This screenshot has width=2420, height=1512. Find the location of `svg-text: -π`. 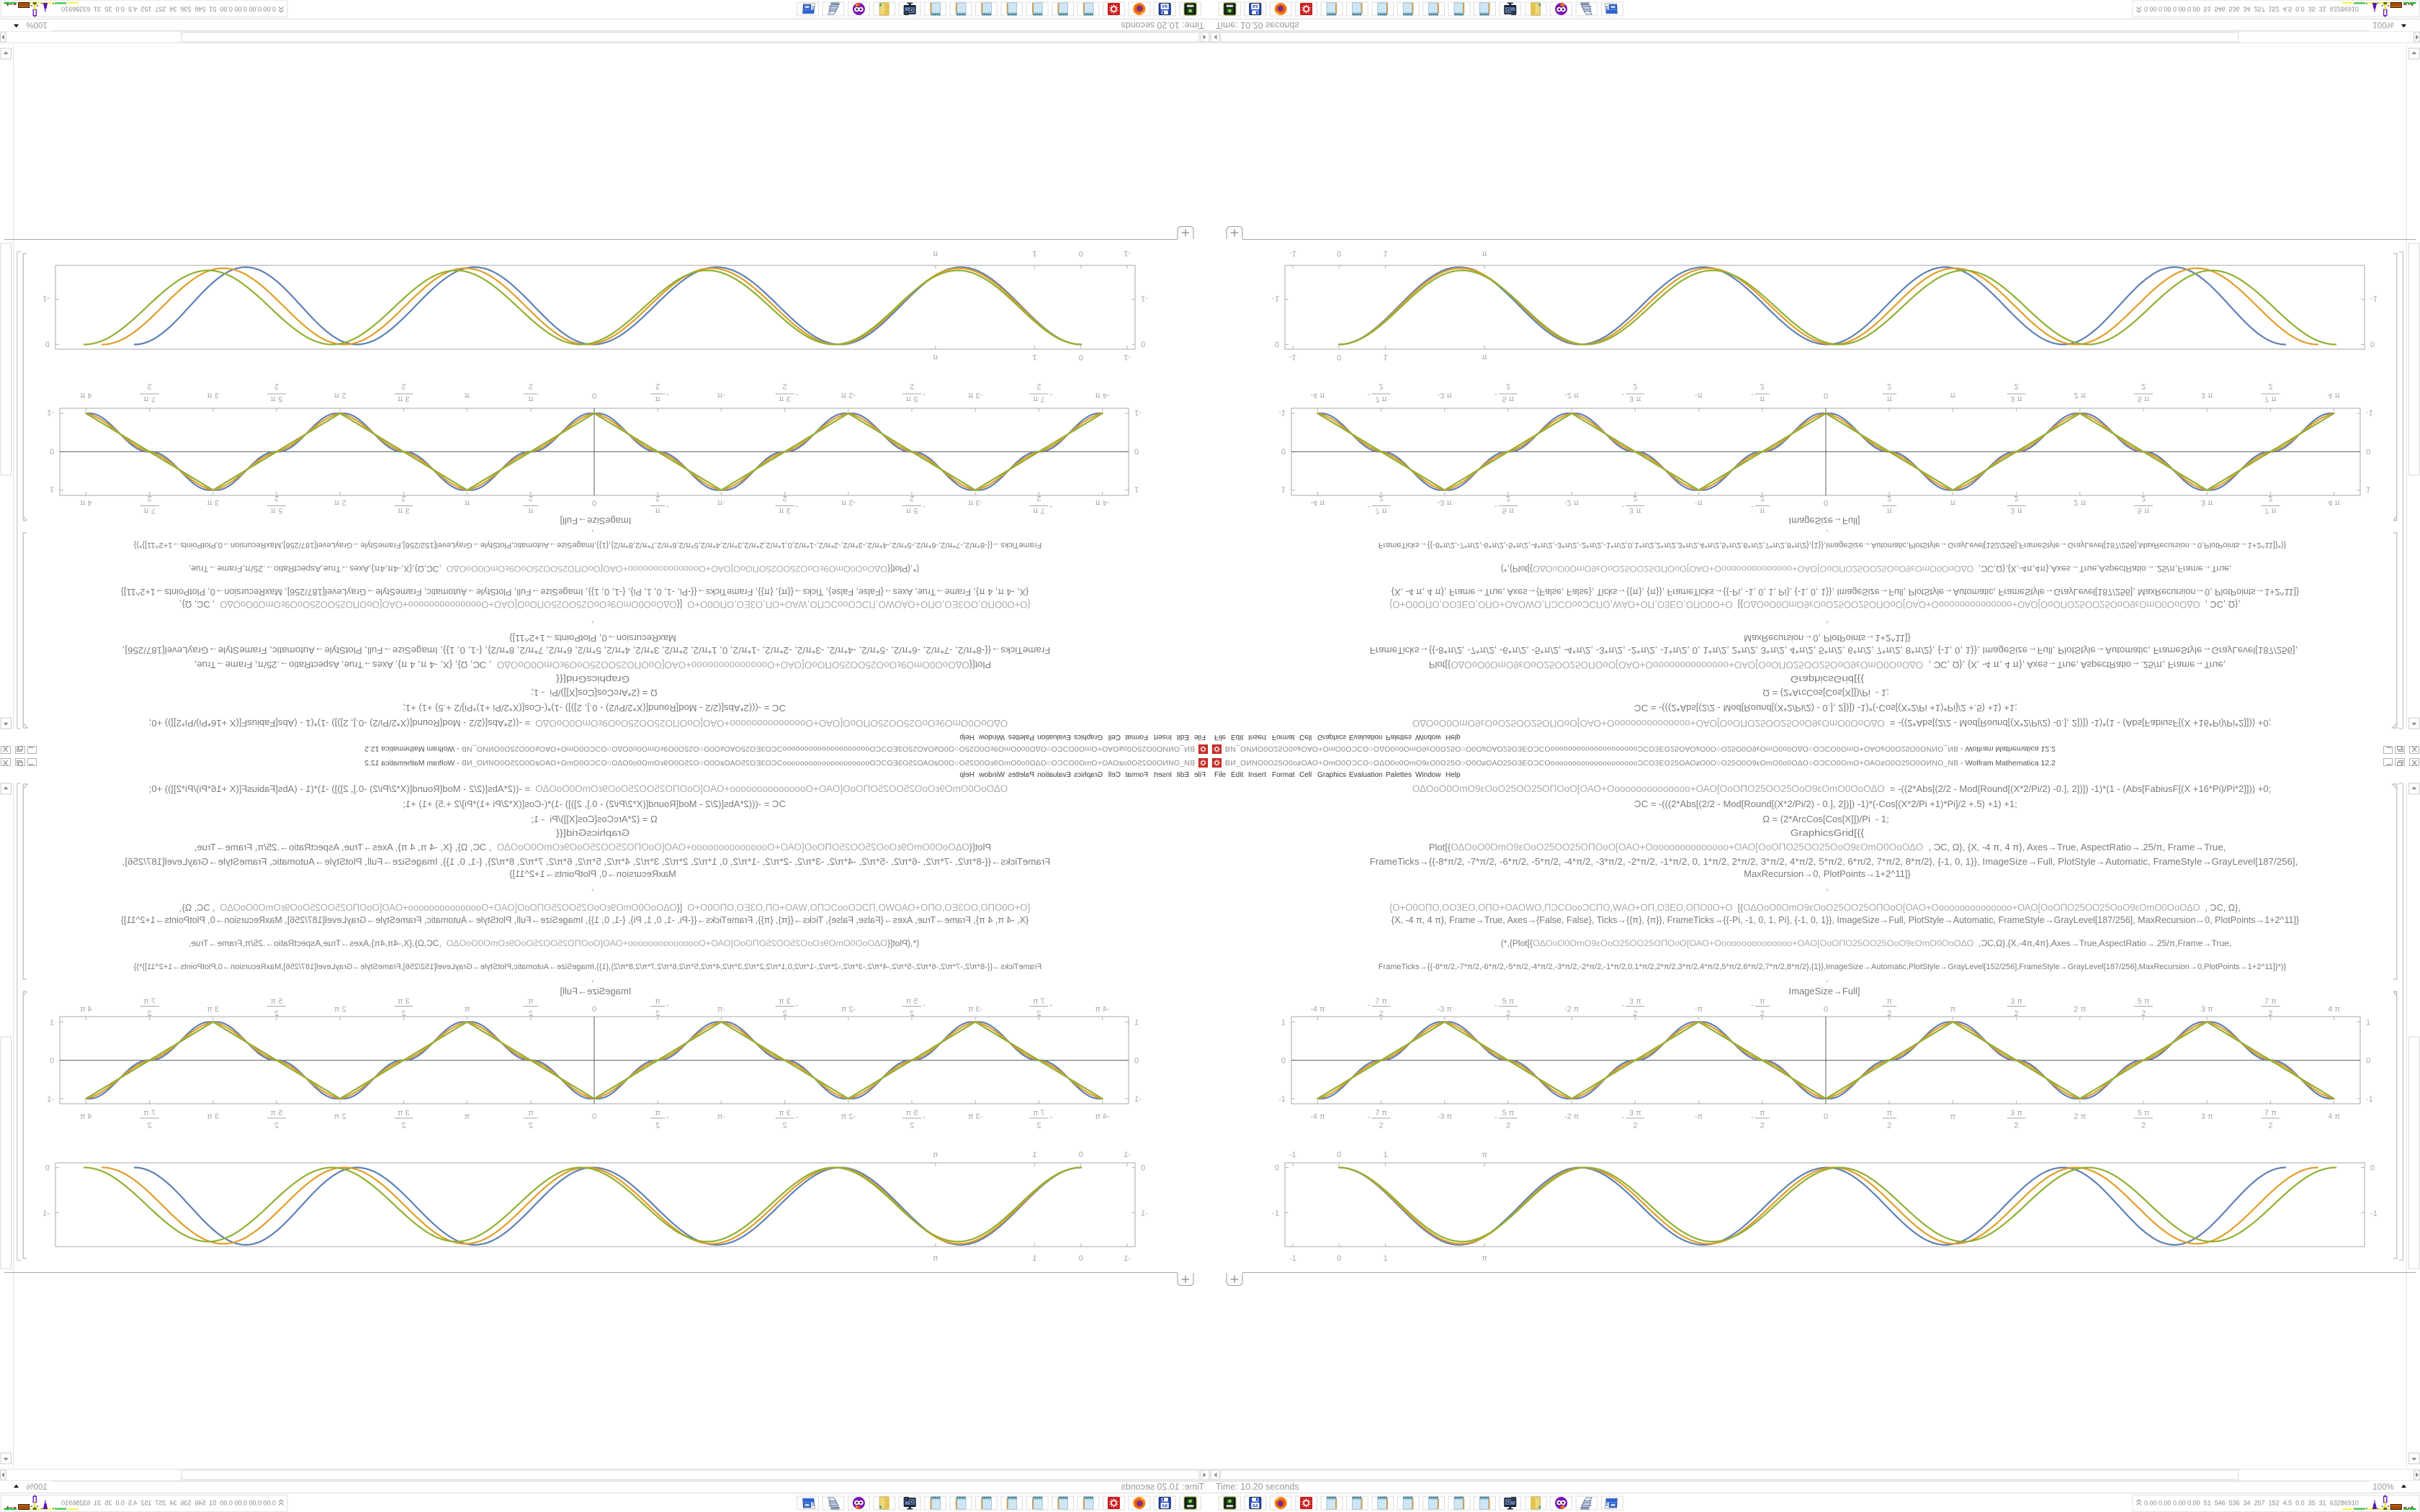

svg-text: -π is located at coordinates (721, 502).